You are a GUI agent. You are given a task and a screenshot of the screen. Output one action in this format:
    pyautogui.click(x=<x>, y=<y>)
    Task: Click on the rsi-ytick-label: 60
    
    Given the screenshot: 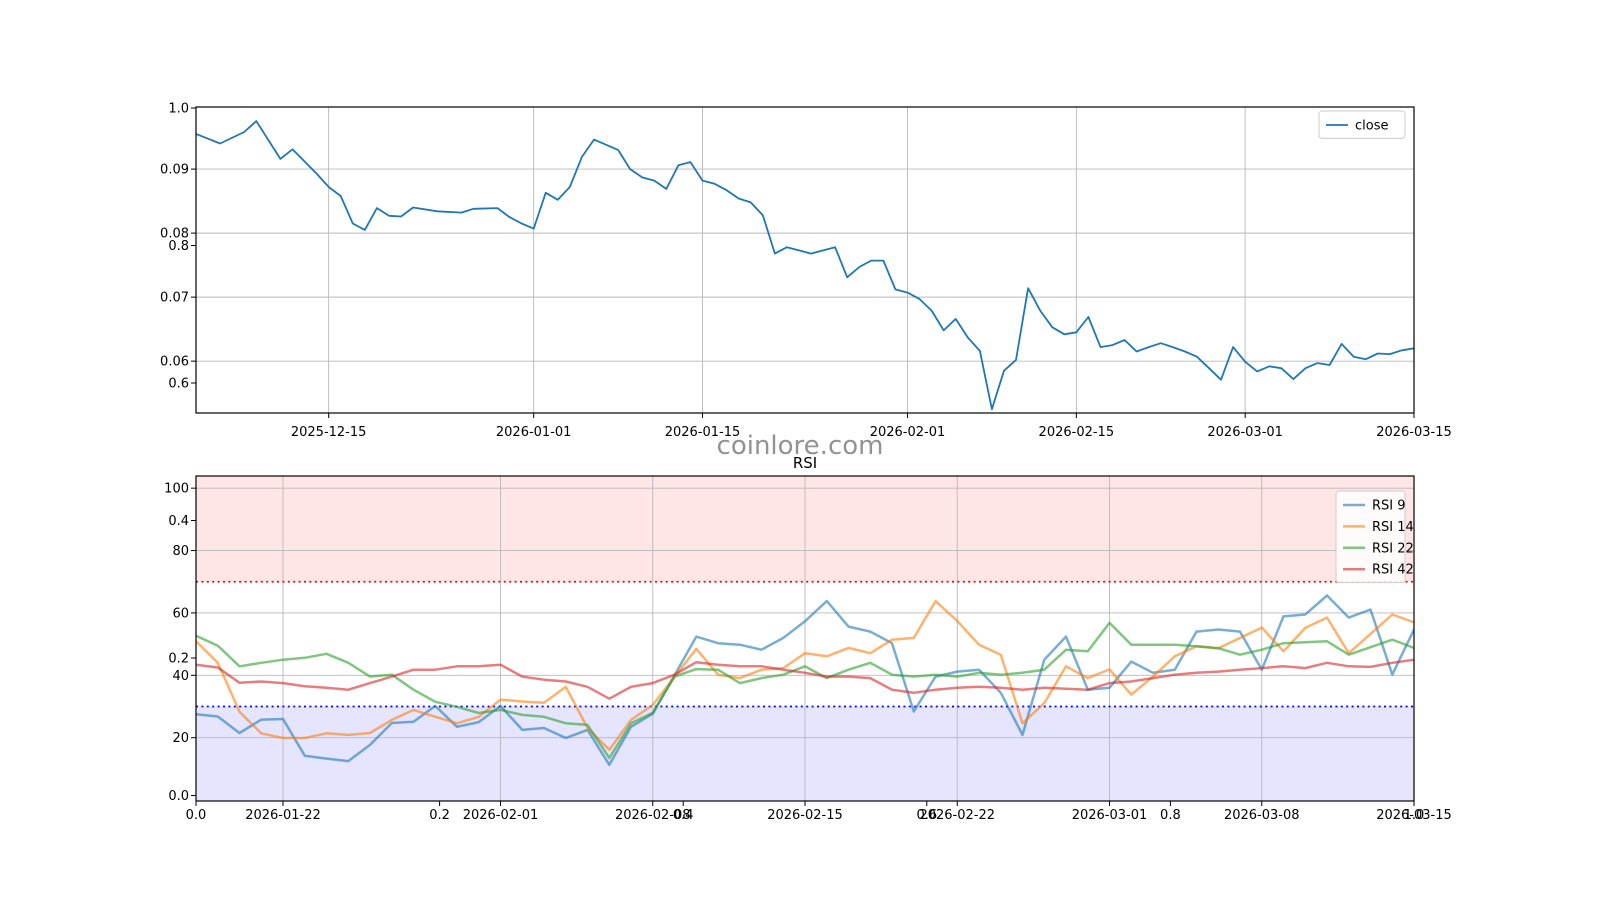 What is the action you would take?
    pyautogui.click(x=180, y=613)
    